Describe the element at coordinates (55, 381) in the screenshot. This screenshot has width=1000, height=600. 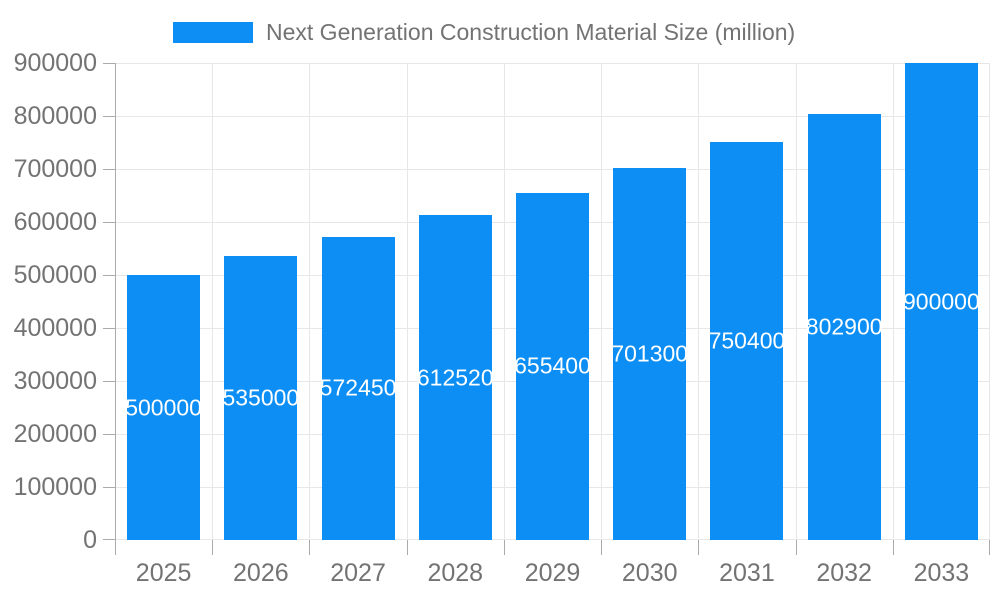
I see `y-axis-tick-label: 300000` at that location.